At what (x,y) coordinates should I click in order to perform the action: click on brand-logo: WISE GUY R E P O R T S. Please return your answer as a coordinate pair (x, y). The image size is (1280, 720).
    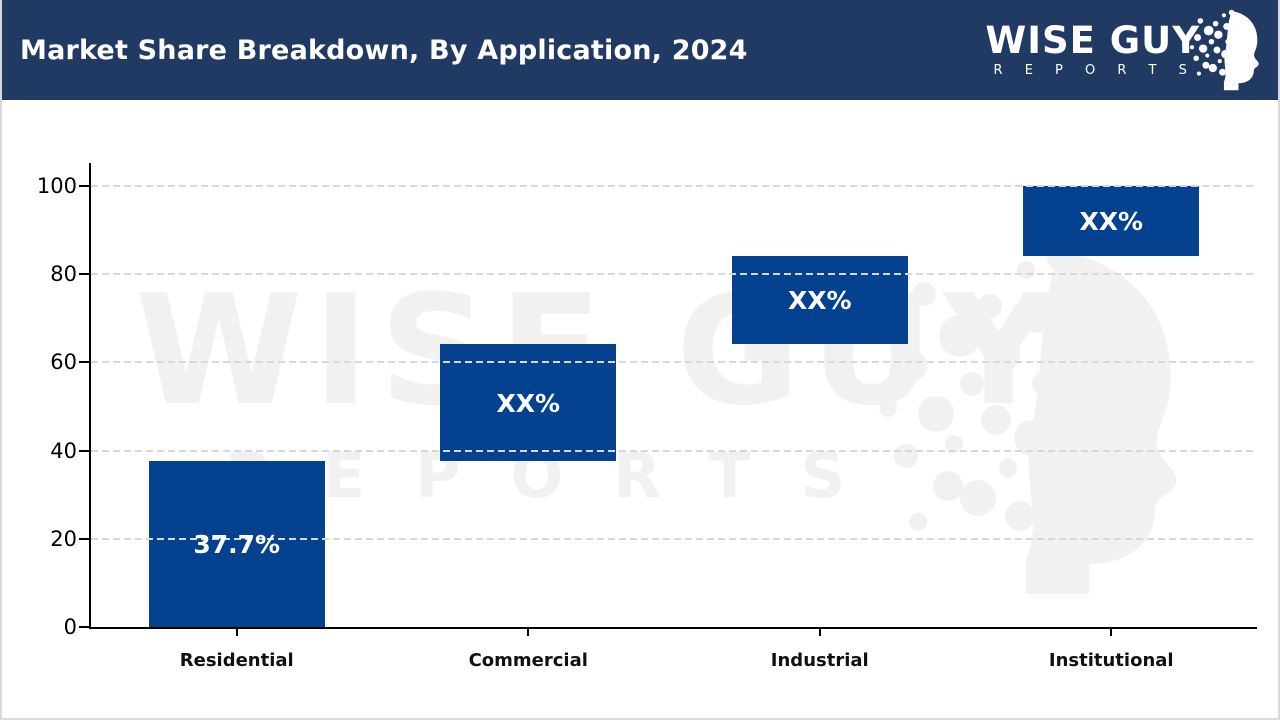
    Looking at the image, I should click on (1132, 50).